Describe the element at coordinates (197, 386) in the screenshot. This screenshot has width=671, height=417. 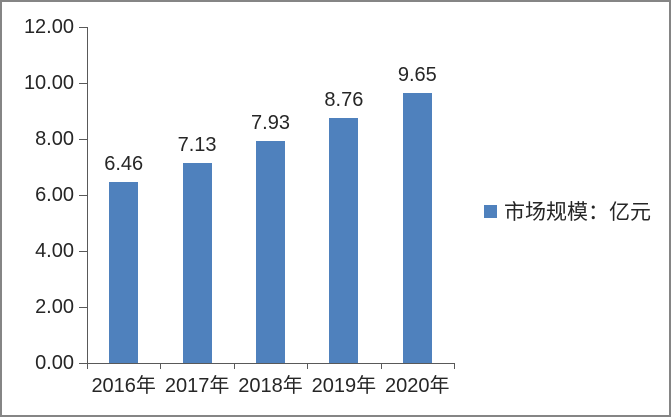
I see `x-axis-category-label: 2017年` at that location.